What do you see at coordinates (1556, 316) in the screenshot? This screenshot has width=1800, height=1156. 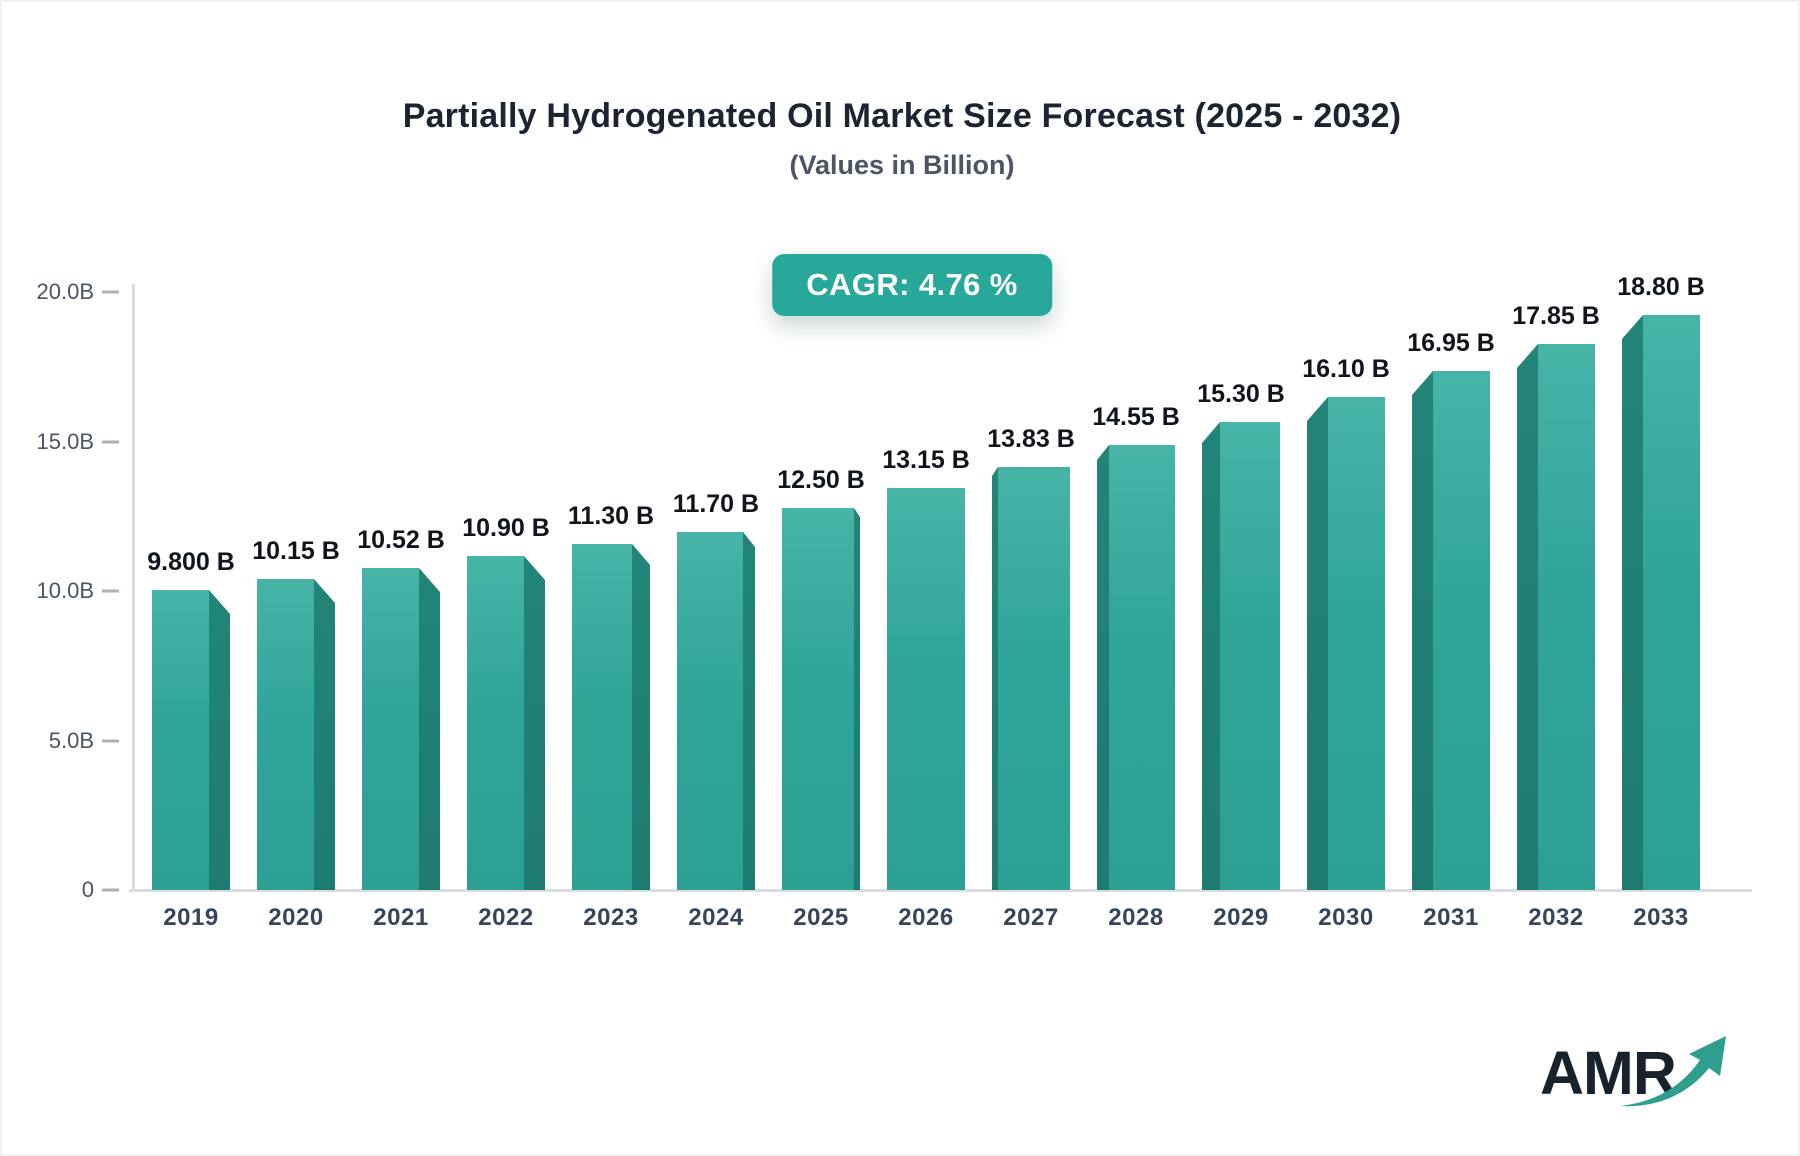 I see `bar-value-label: 17.85 B` at bounding box center [1556, 316].